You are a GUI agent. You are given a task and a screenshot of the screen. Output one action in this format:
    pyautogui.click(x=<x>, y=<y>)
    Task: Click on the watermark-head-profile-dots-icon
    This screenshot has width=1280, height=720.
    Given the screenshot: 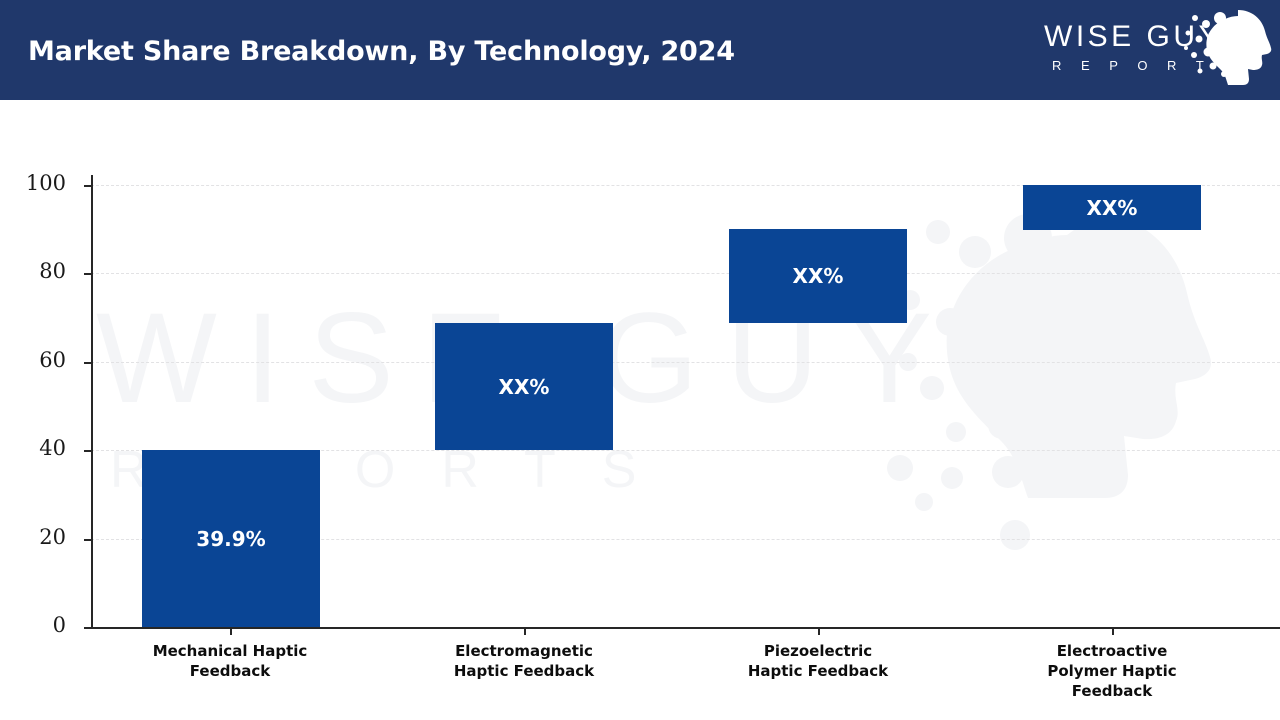 What is the action you would take?
    pyautogui.click(x=1049, y=382)
    